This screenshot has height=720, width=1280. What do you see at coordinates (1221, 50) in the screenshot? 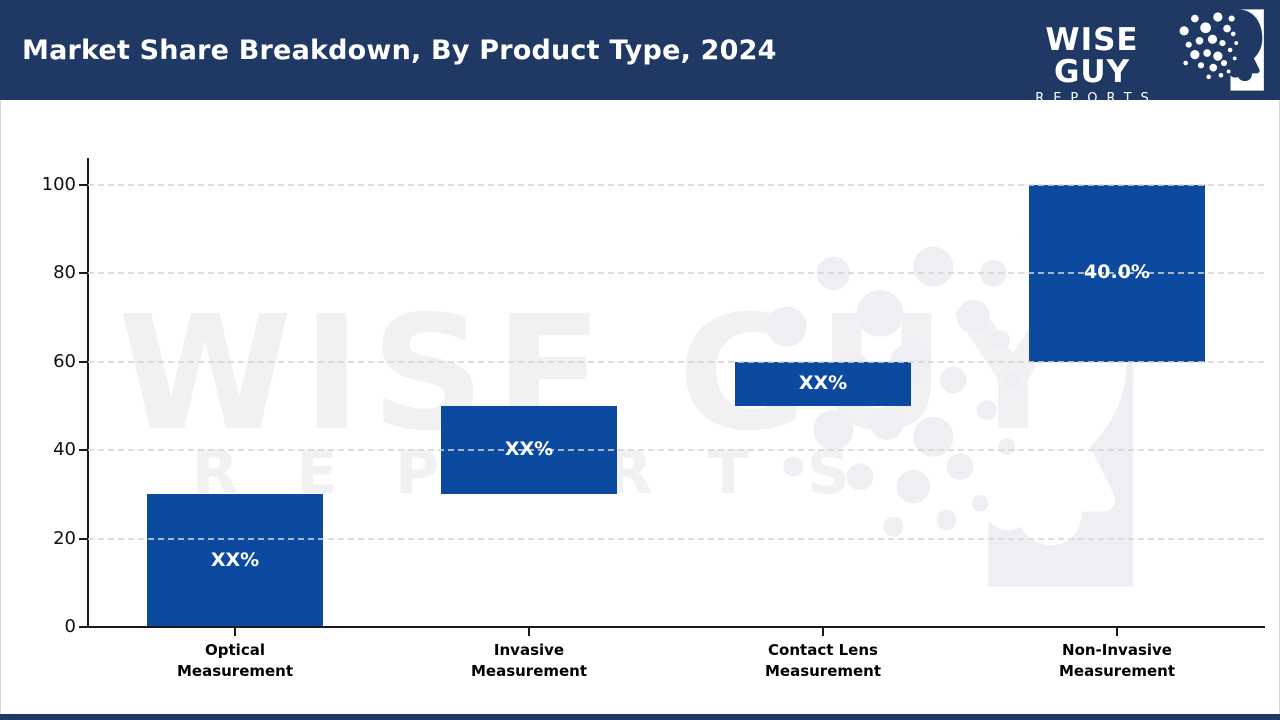
I see `logo-dotted-face-icon` at bounding box center [1221, 50].